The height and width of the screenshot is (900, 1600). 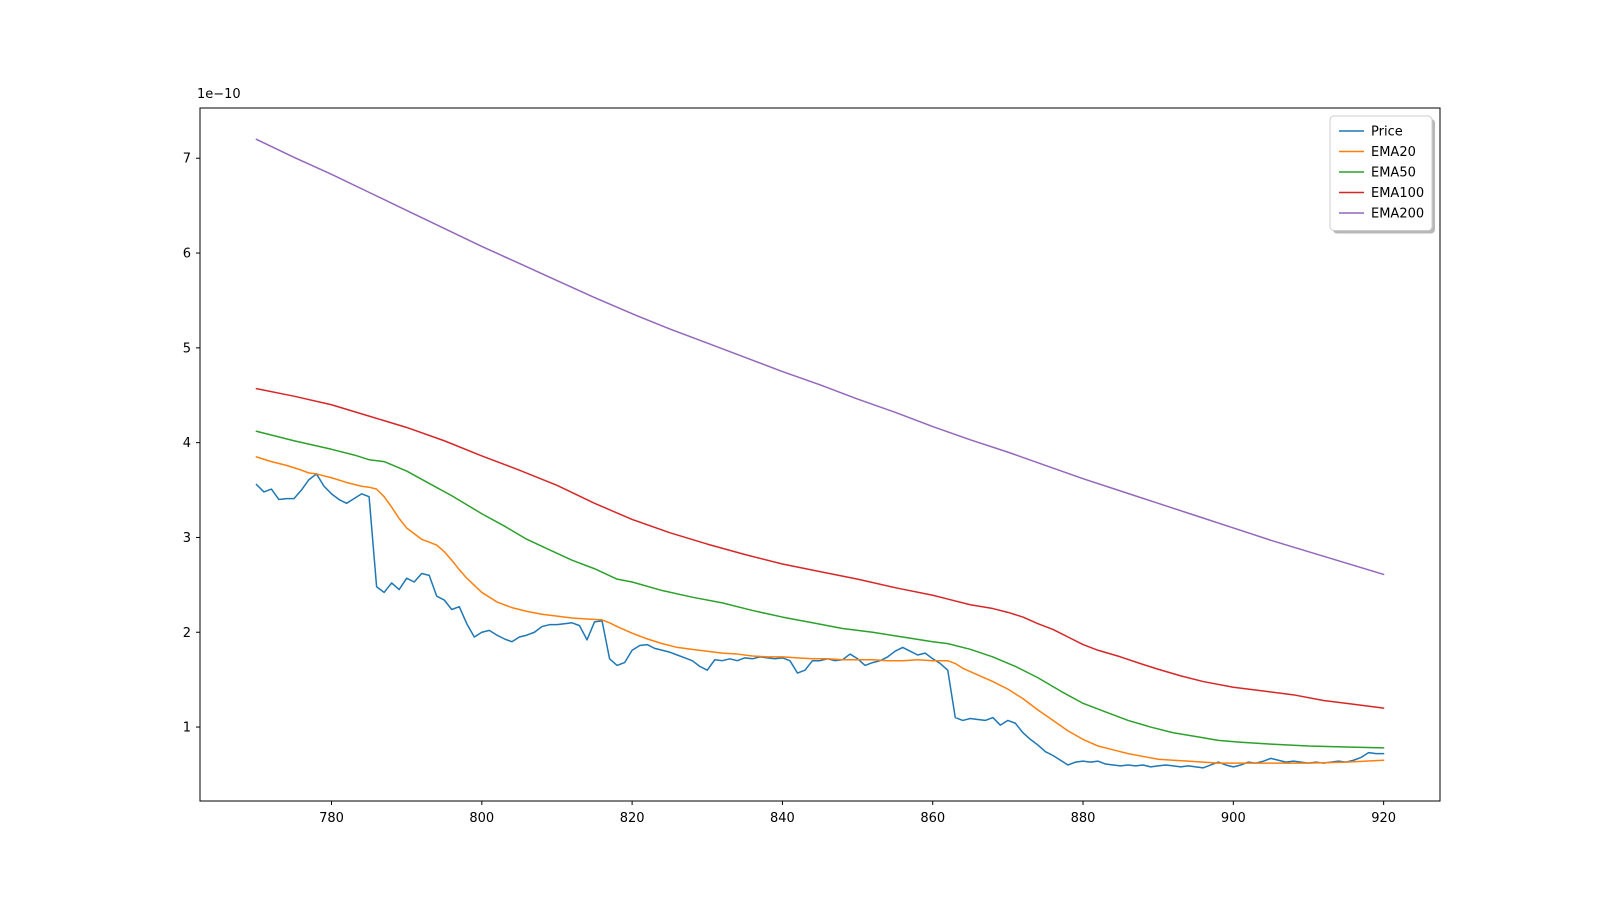 What do you see at coordinates (187, 633) in the screenshot?
I see `y-tick-label: 2` at bounding box center [187, 633].